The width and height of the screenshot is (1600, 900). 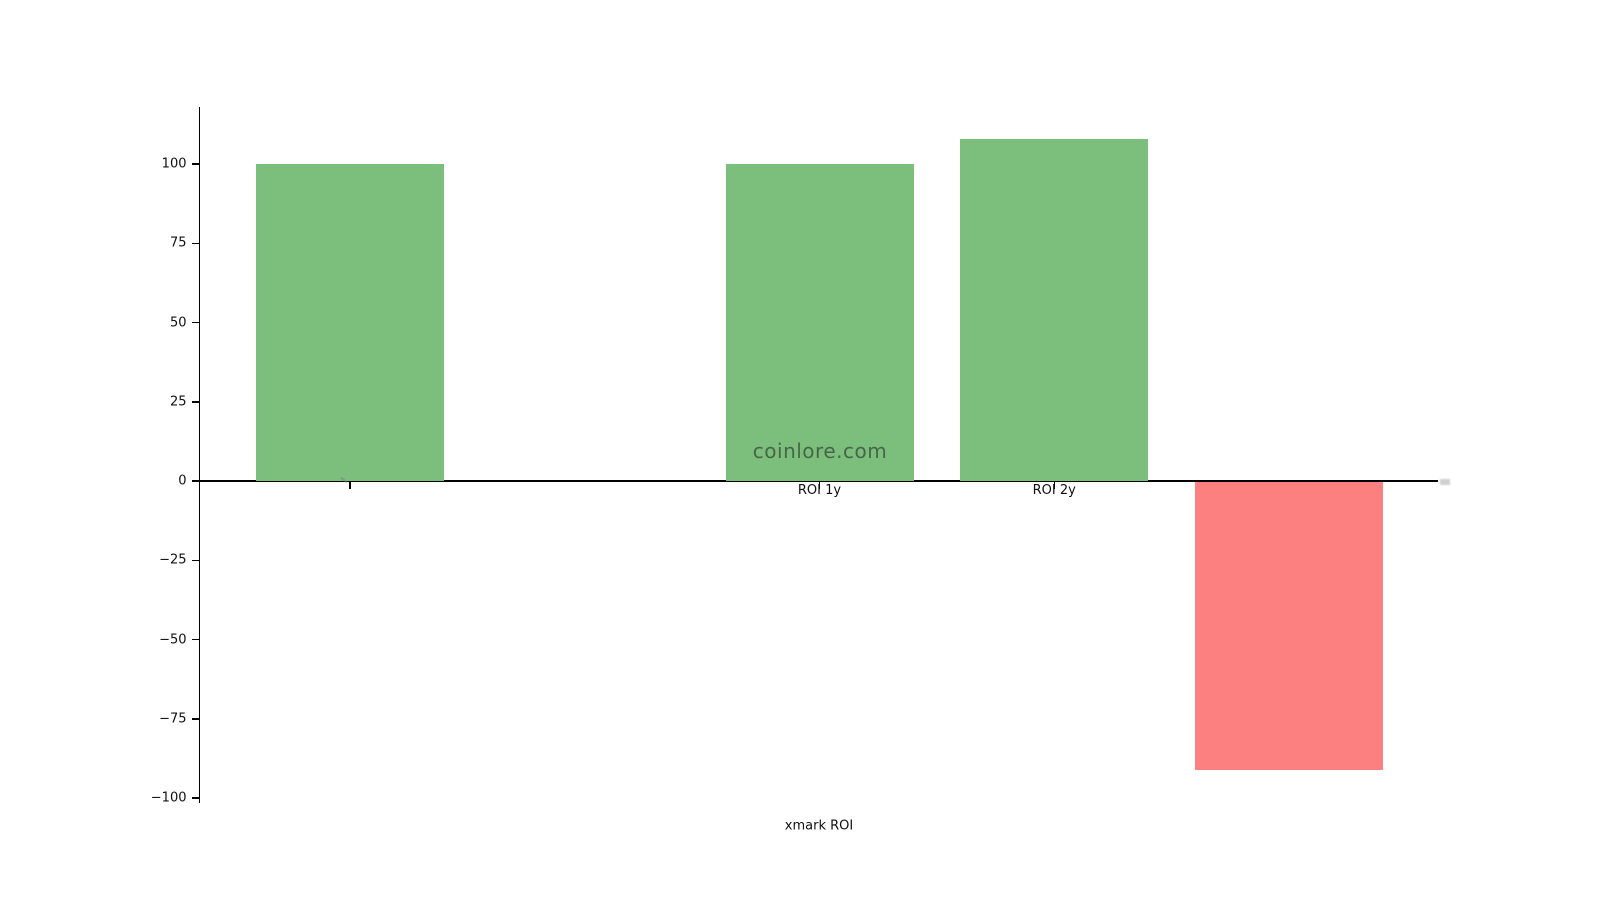 What do you see at coordinates (819, 826) in the screenshot?
I see `x-axis-title: xmark ROI` at bounding box center [819, 826].